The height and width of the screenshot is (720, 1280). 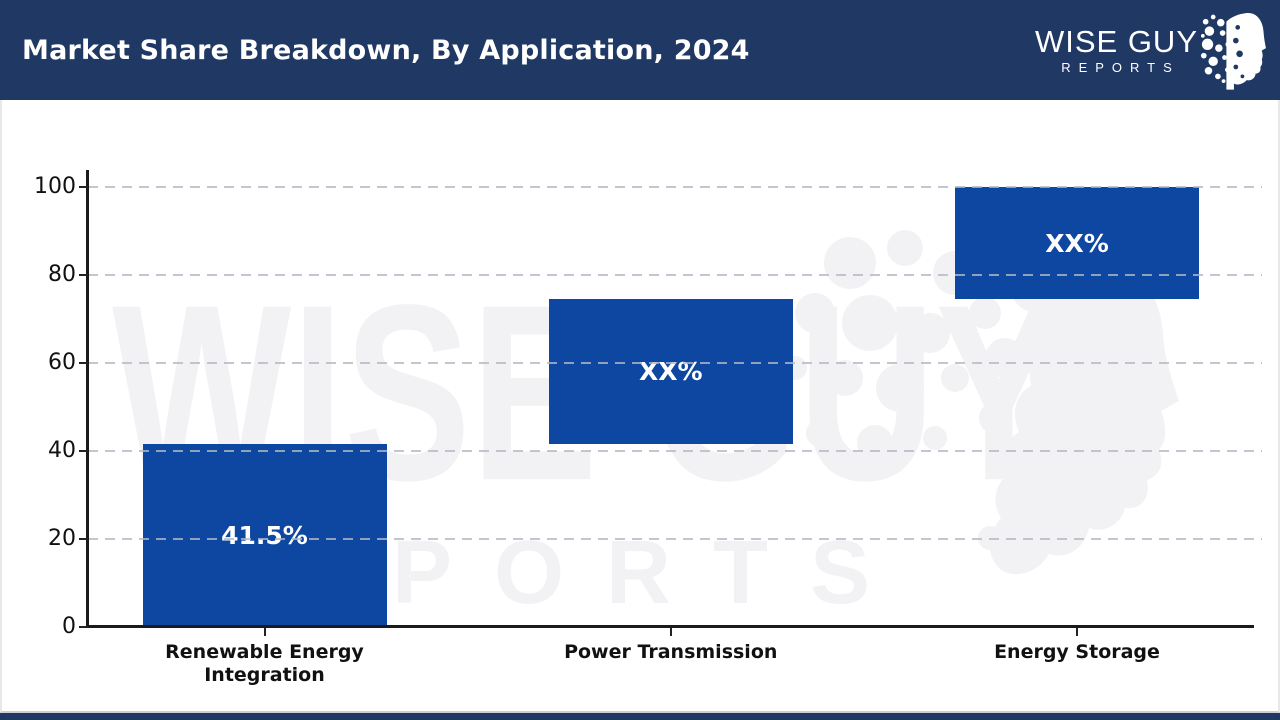 I want to click on logo-face-icon, so click(x=1233, y=51).